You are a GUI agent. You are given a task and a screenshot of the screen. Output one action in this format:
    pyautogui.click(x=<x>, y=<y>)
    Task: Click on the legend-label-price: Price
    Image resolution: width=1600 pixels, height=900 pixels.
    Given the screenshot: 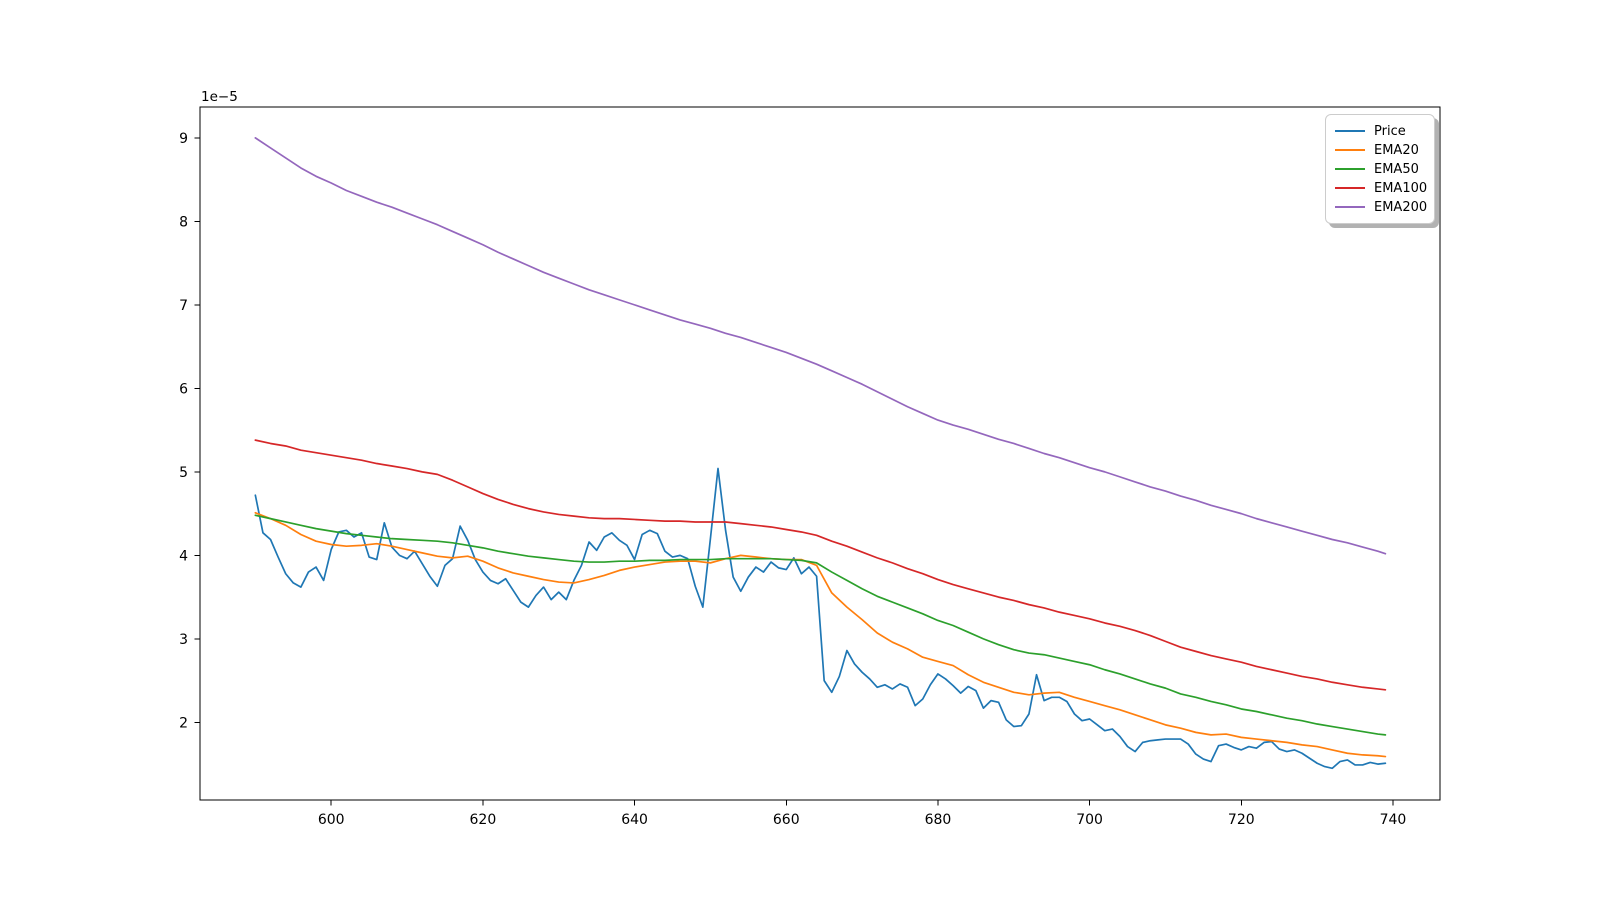 What is the action you would take?
    pyautogui.click(x=1390, y=131)
    